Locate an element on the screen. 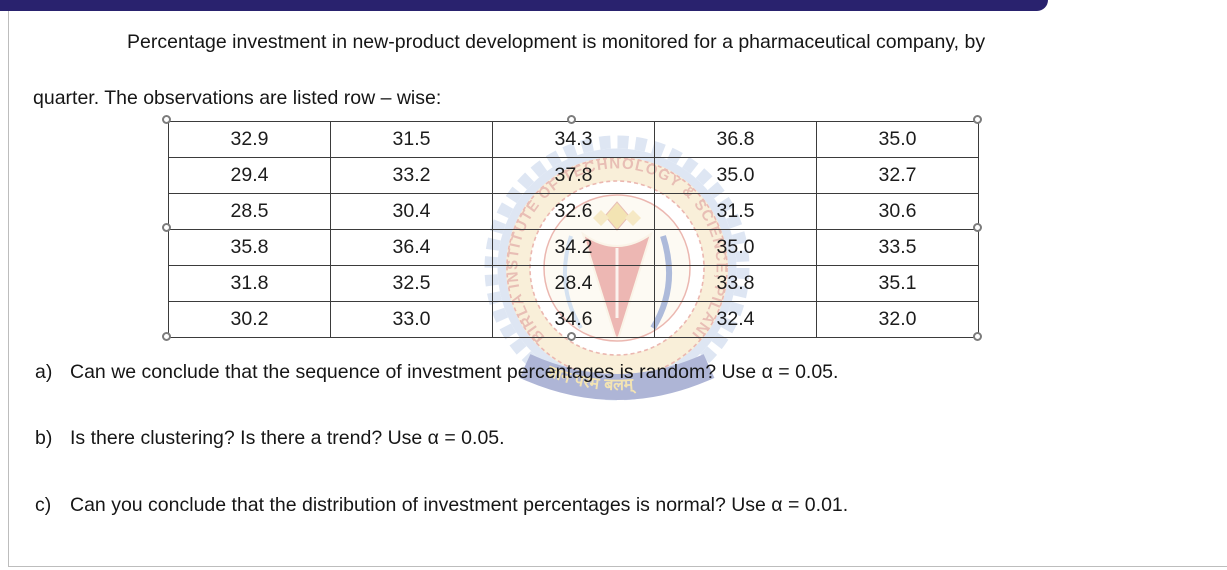  table-cell: 35.8 is located at coordinates (249, 247).